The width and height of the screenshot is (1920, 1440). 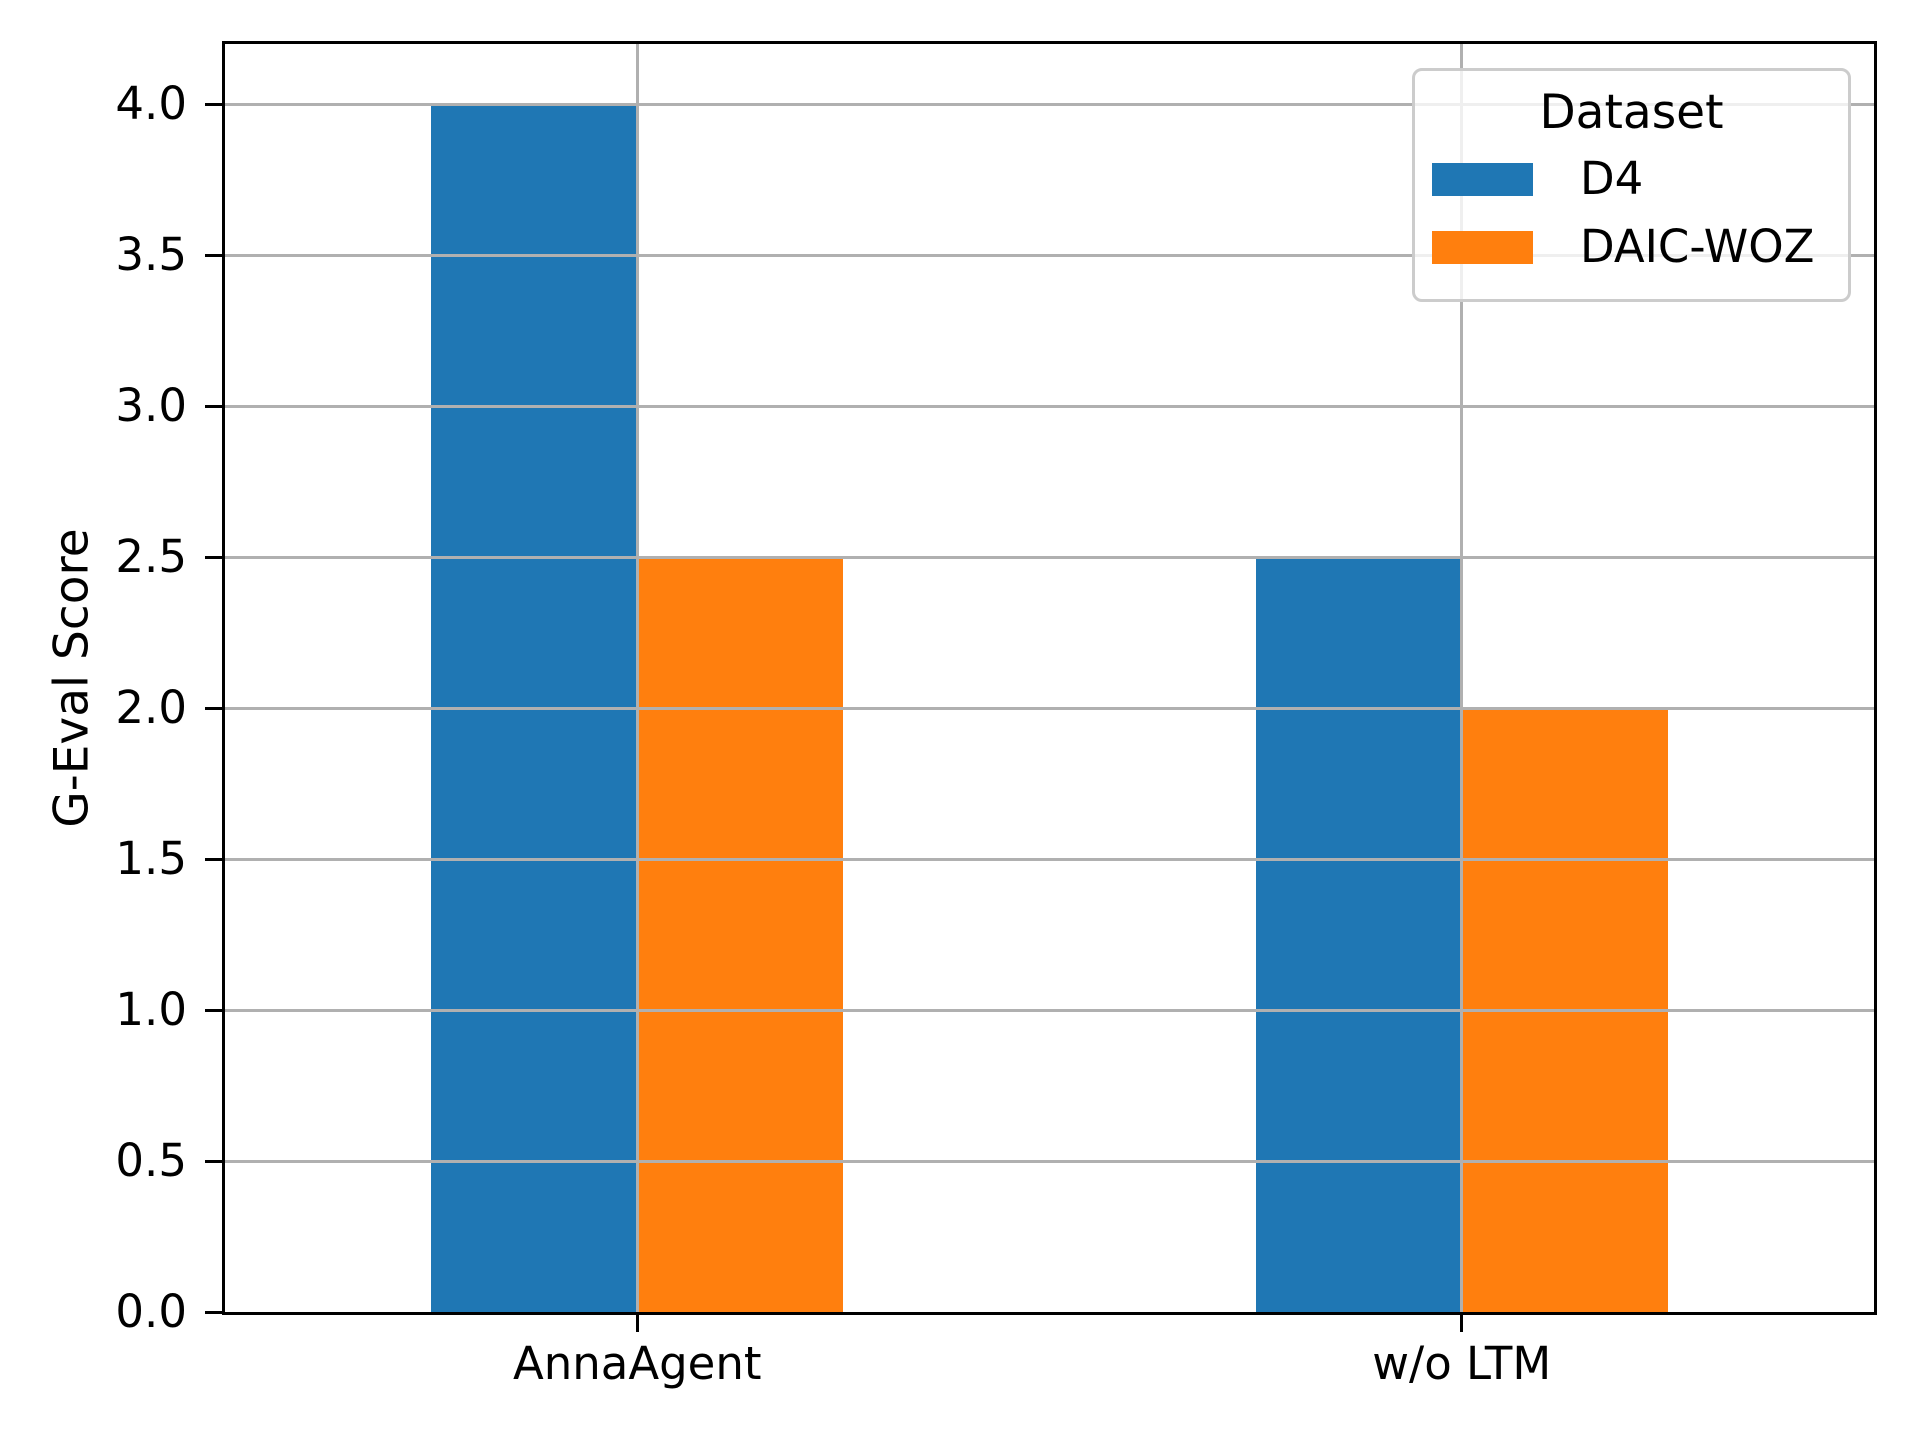 I want to click on y-tick-label-1.5: 1.5, so click(x=151, y=859).